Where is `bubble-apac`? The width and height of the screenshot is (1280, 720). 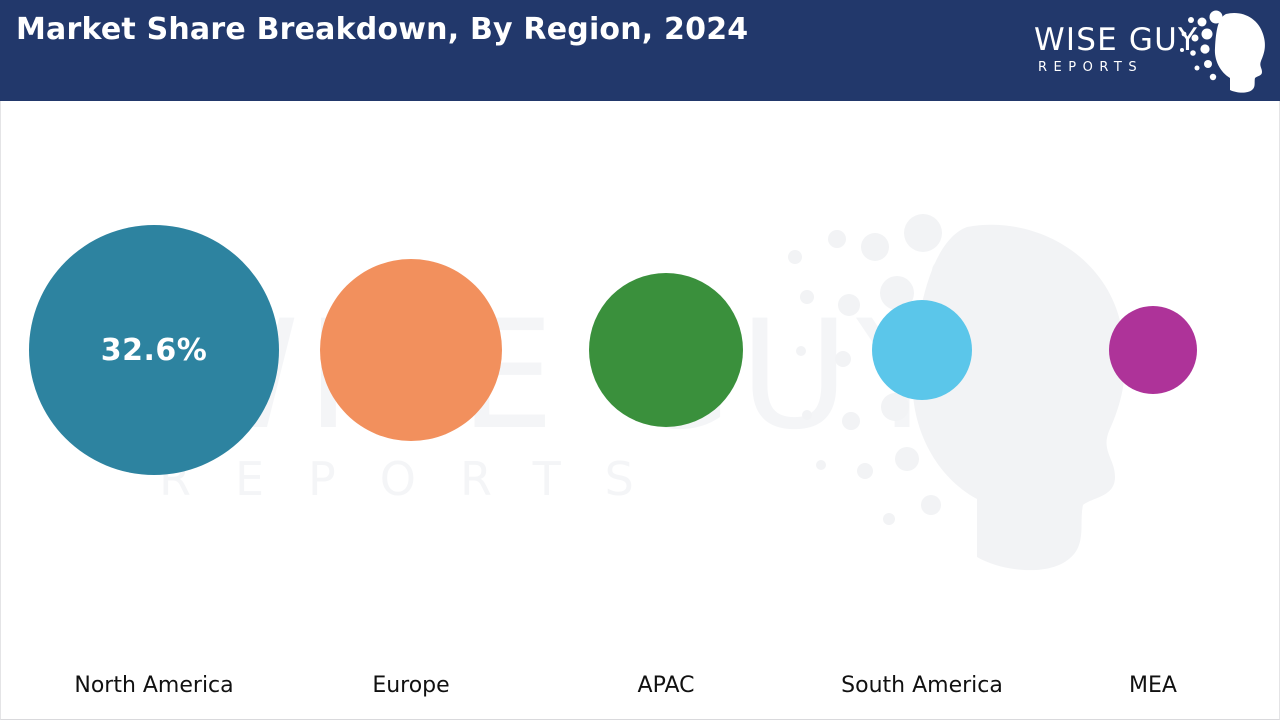
bubble-apac is located at coordinates (666, 350).